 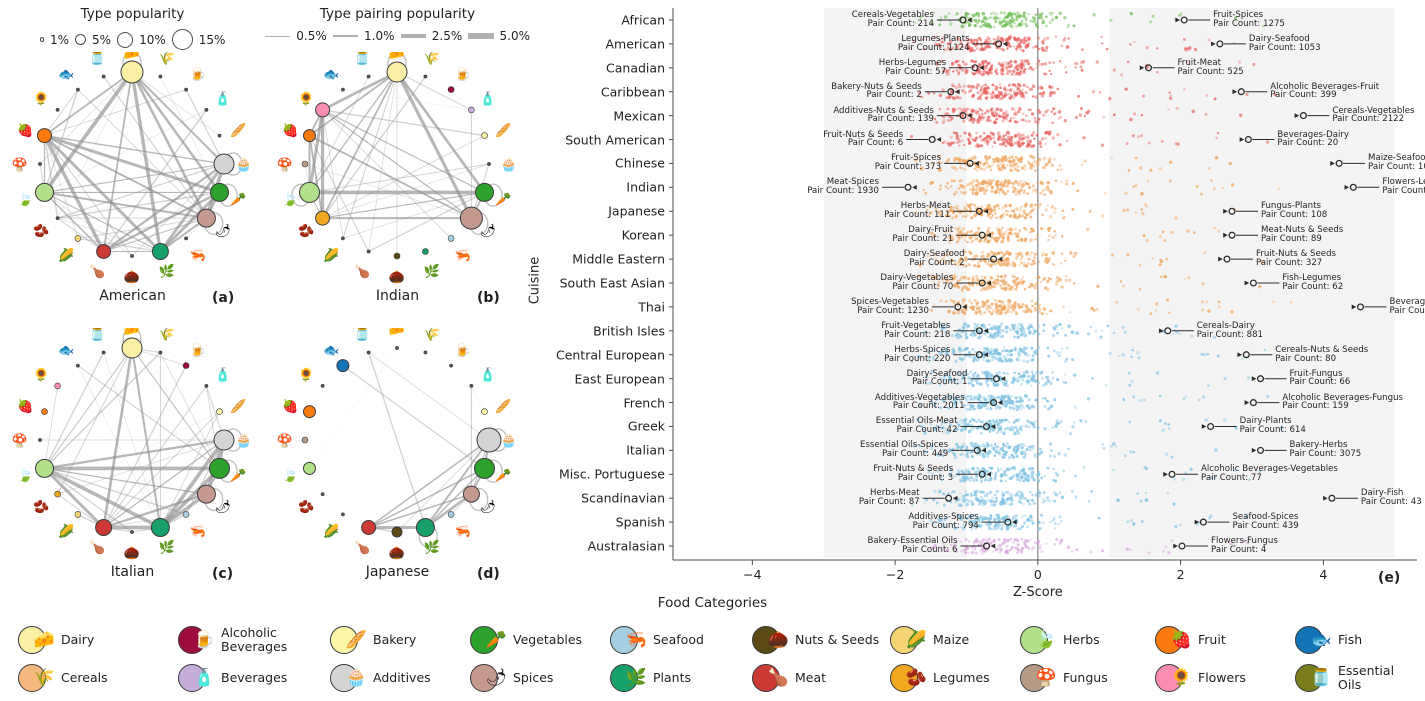 What do you see at coordinates (1190, 640) in the screenshot?
I see `food-category-legend-item: 🍓 Fruit` at bounding box center [1190, 640].